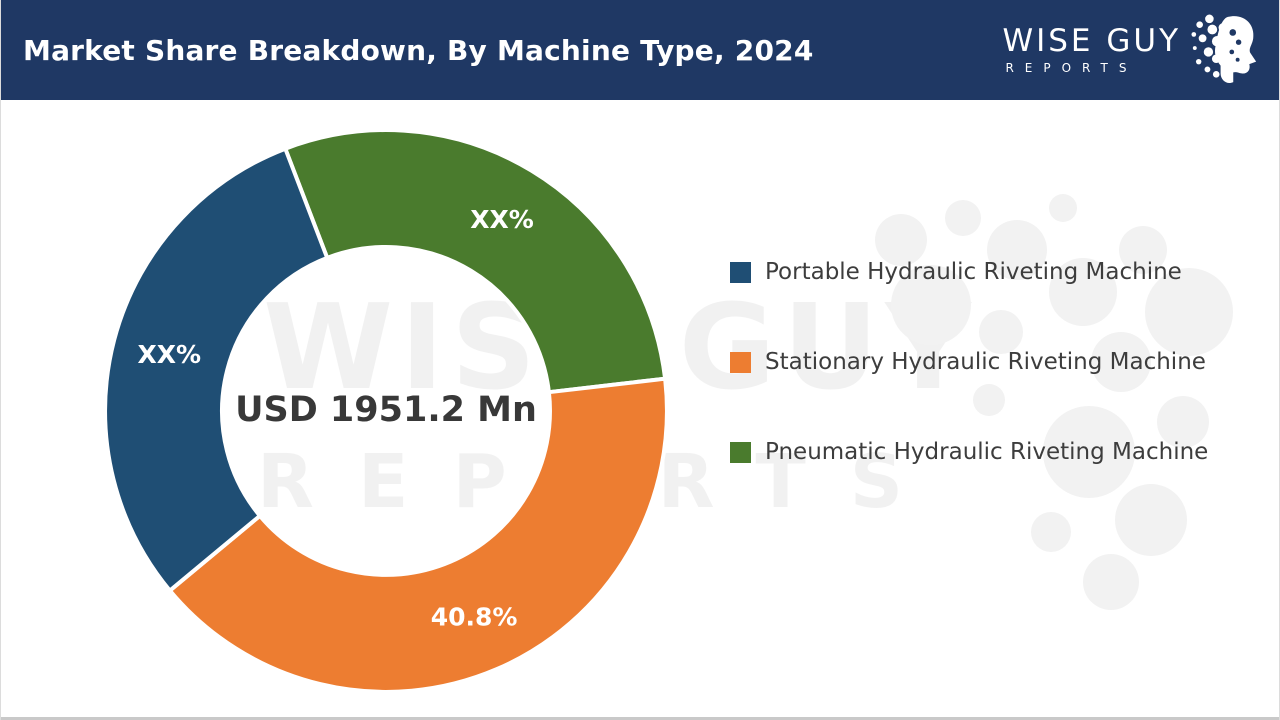 Image resolution: width=1280 pixels, height=720 pixels. What do you see at coordinates (985, 362) in the screenshot?
I see `legend-label-stationary: Stationary Hydraulic Riveting Machine` at bounding box center [985, 362].